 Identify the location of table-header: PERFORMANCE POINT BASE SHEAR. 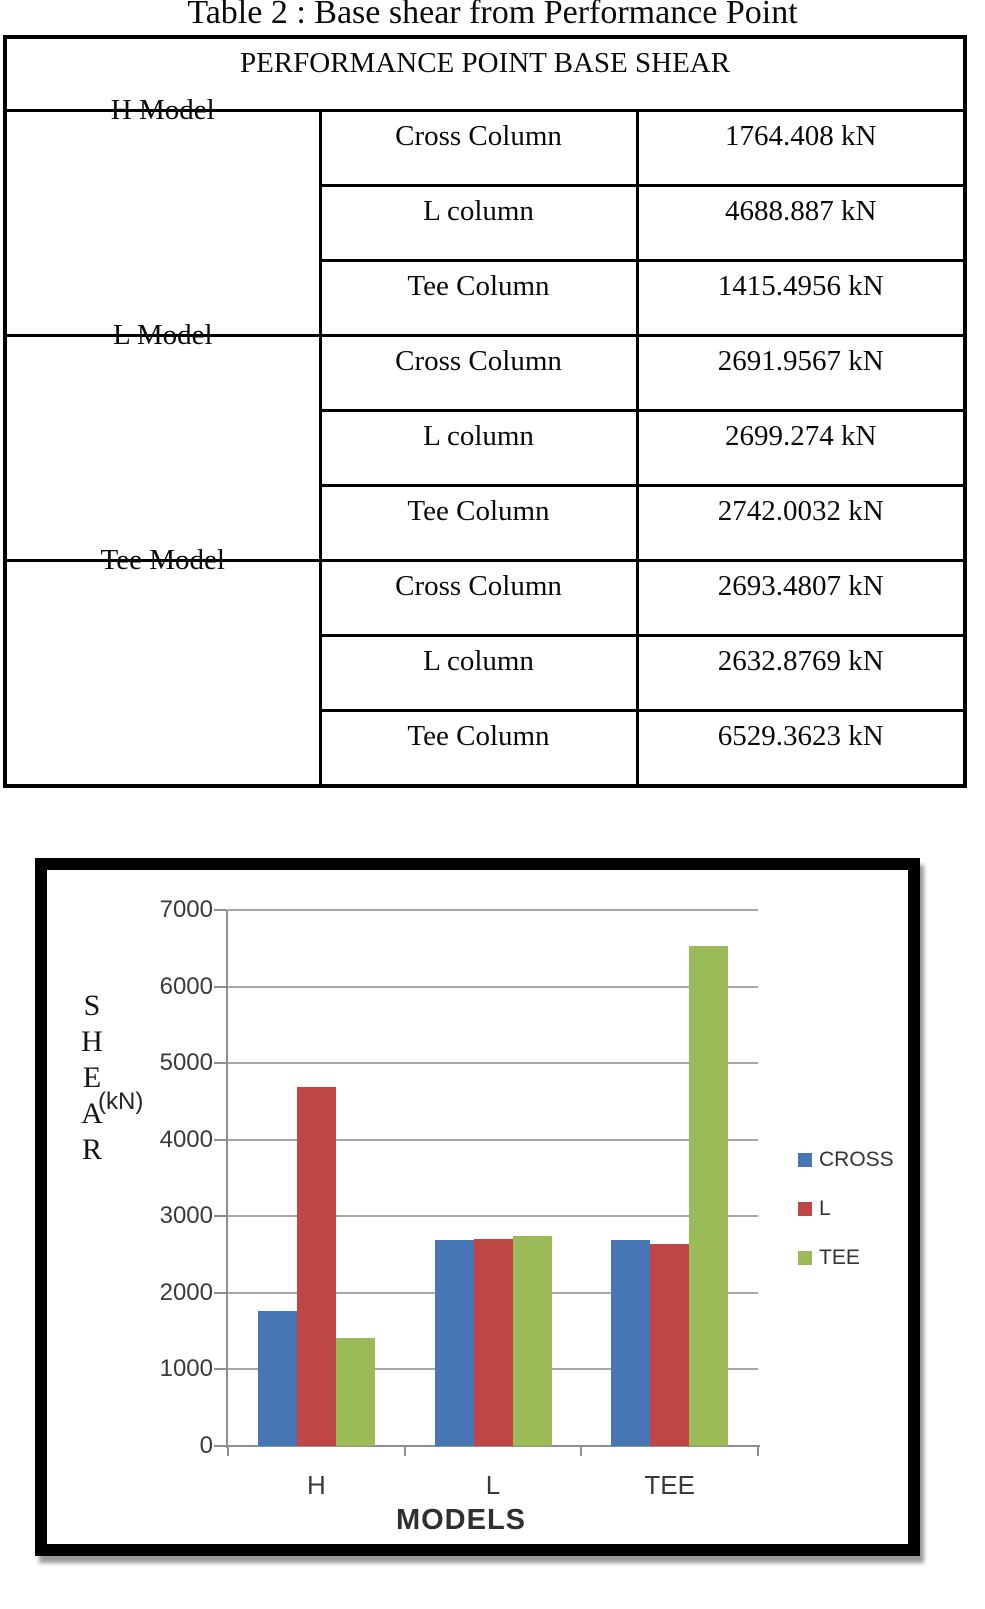
(485, 73).